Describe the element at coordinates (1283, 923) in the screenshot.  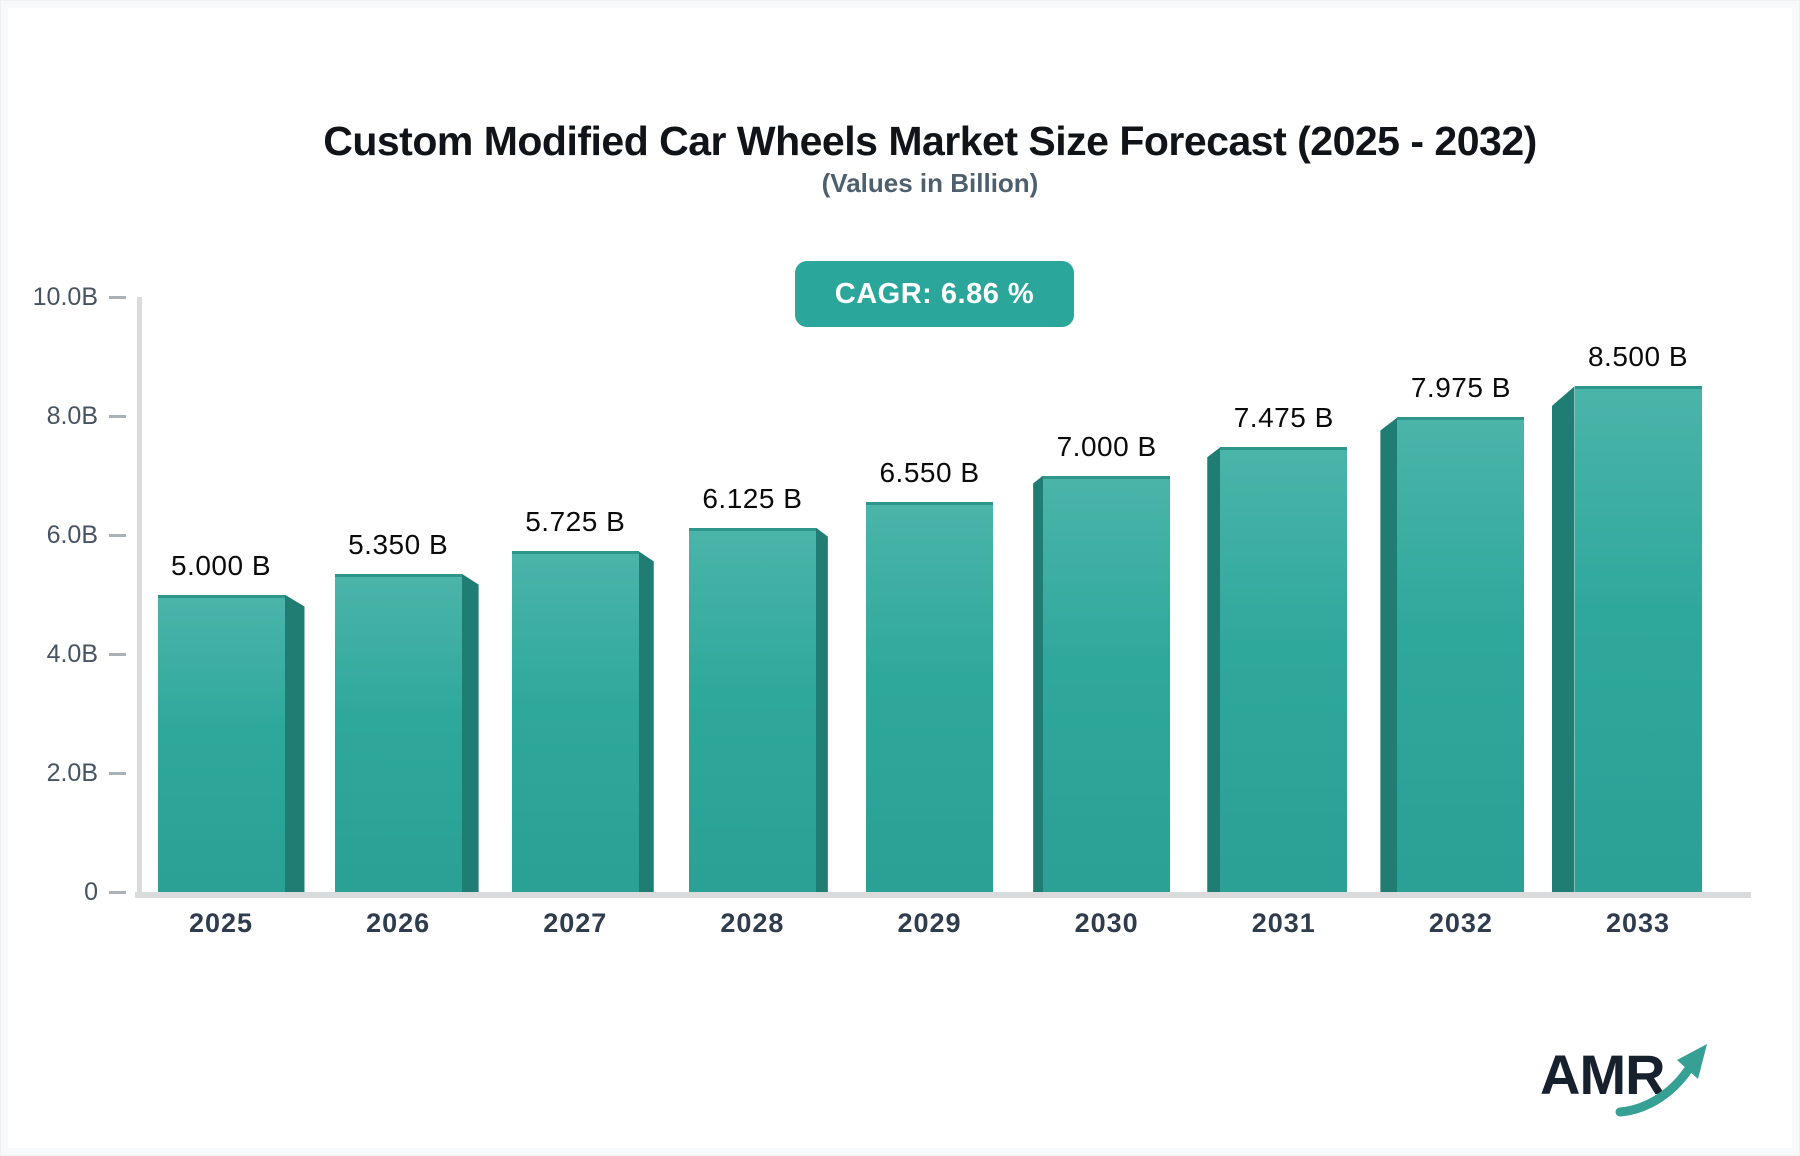
I see `x-axis-category-label: 2031` at that location.